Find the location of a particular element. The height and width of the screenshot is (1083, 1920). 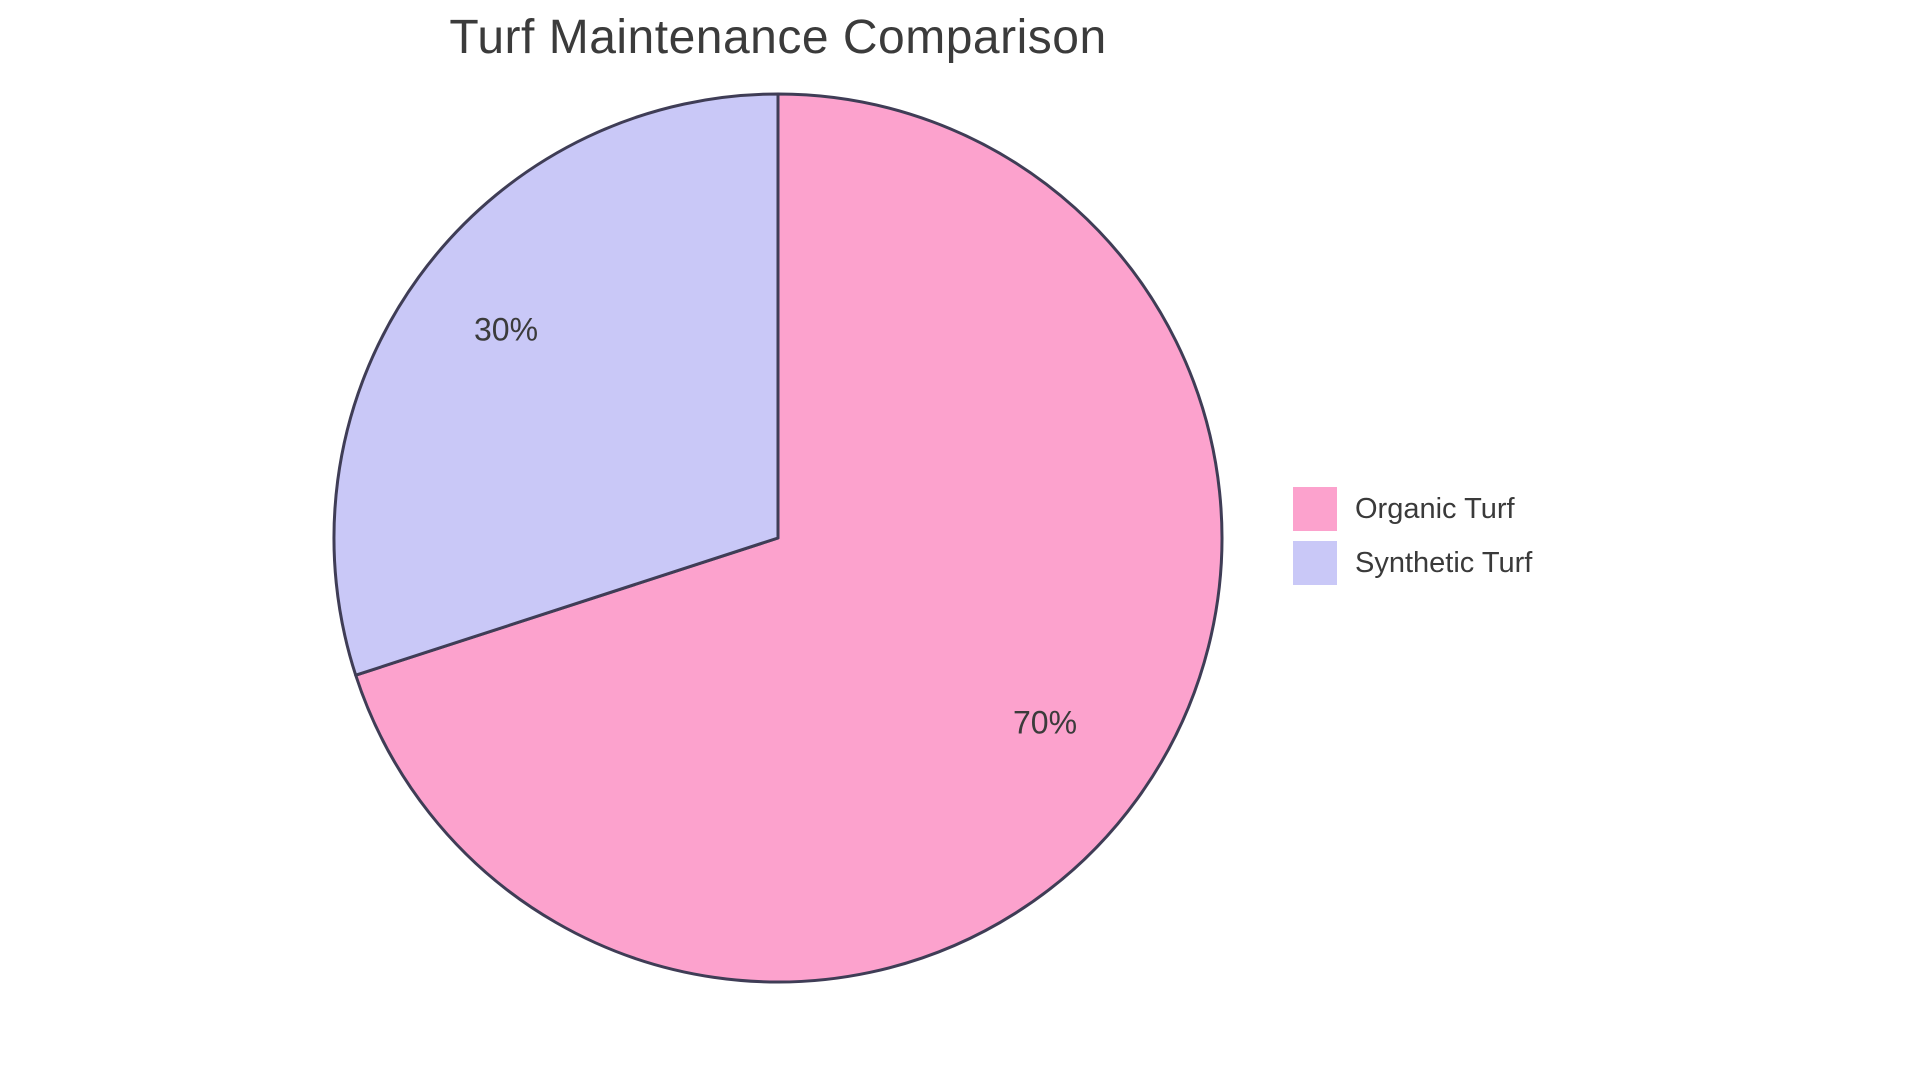

slice-label-synthetic-turf: 30% is located at coordinates (506, 329).